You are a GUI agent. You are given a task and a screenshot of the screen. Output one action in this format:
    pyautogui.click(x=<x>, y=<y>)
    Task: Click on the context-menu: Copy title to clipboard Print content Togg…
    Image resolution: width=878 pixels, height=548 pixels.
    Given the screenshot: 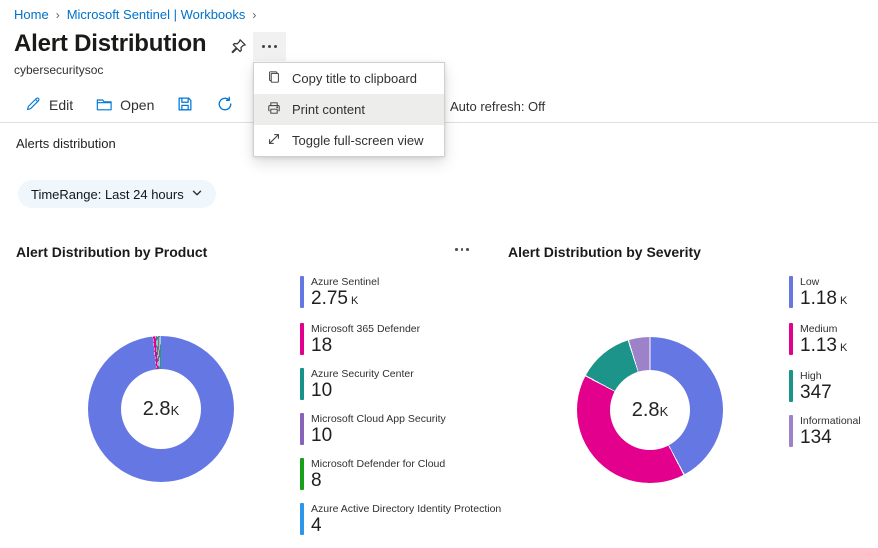 What is the action you would take?
    pyautogui.click(x=349, y=109)
    